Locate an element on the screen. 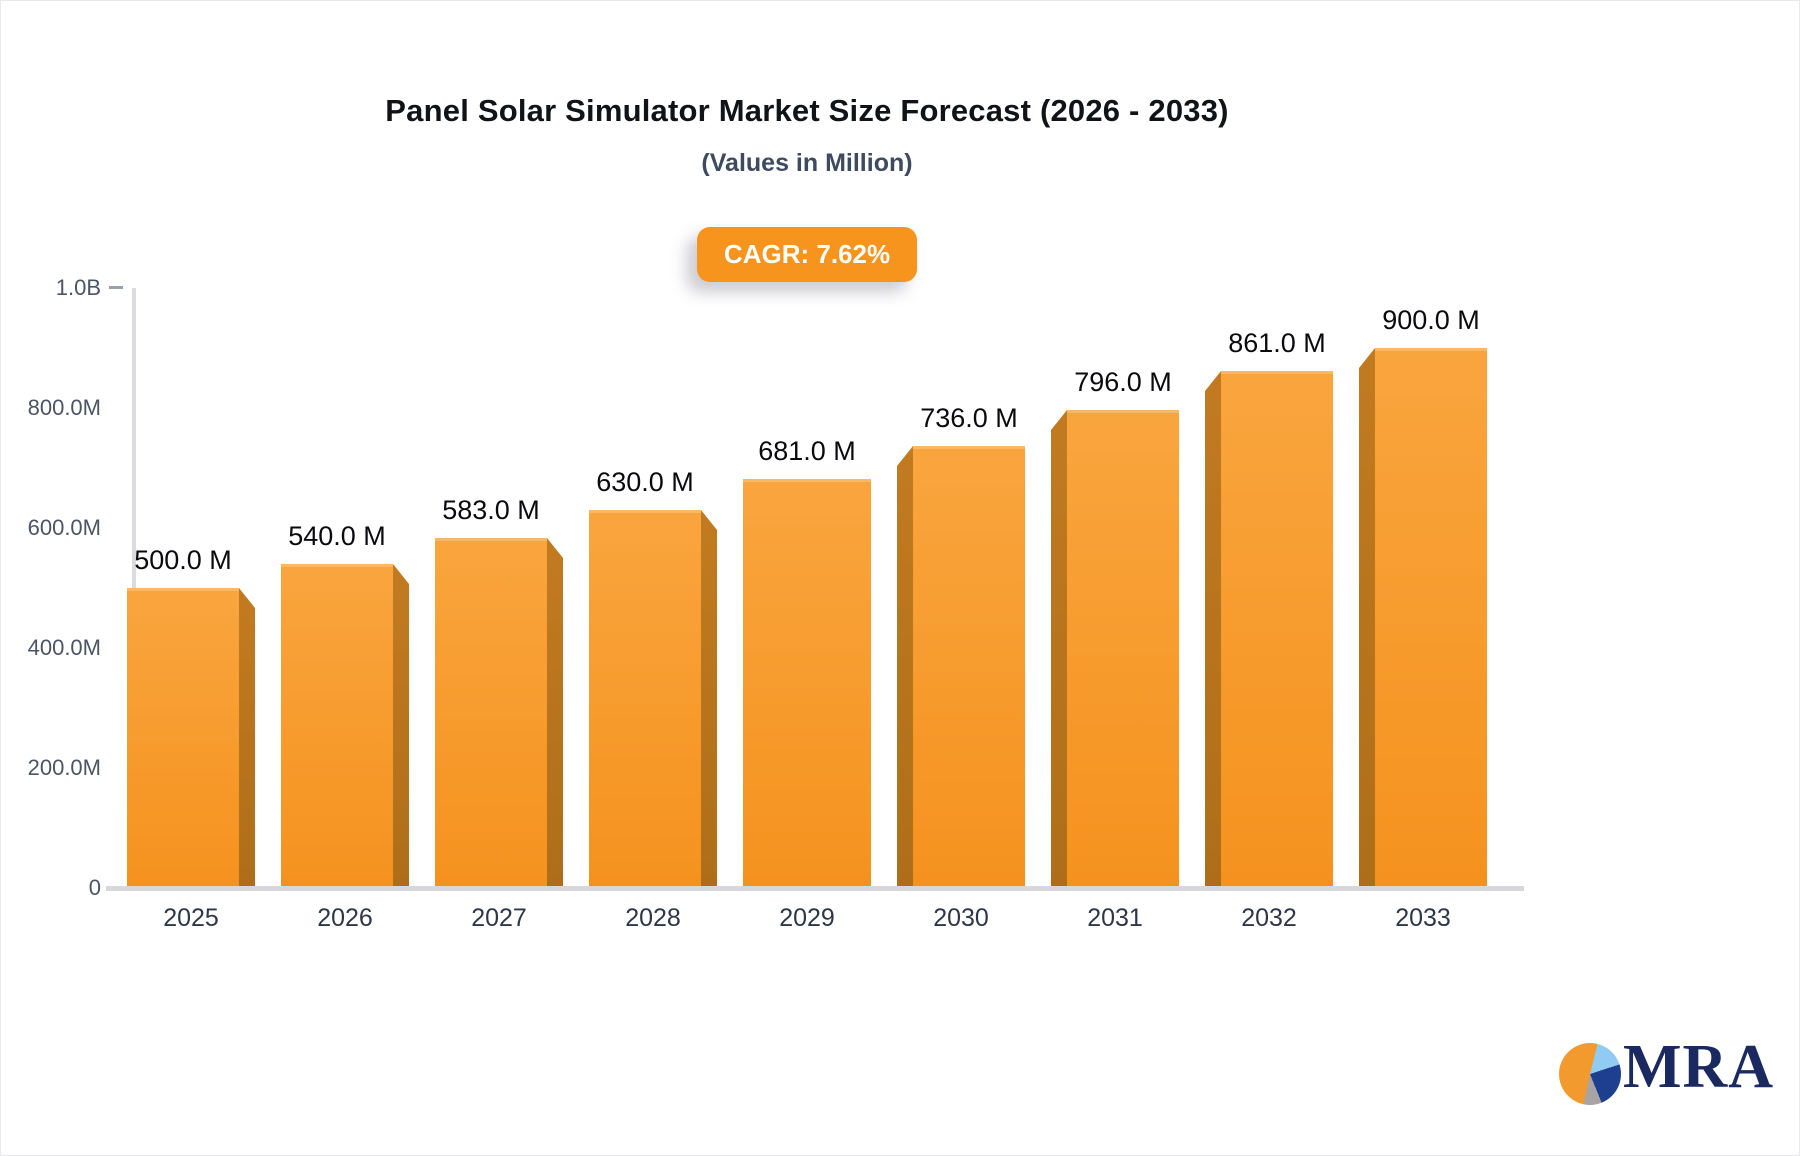 This screenshot has width=1800, height=1156. bar-value-label: 500.0 M is located at coordinates (183, 560).